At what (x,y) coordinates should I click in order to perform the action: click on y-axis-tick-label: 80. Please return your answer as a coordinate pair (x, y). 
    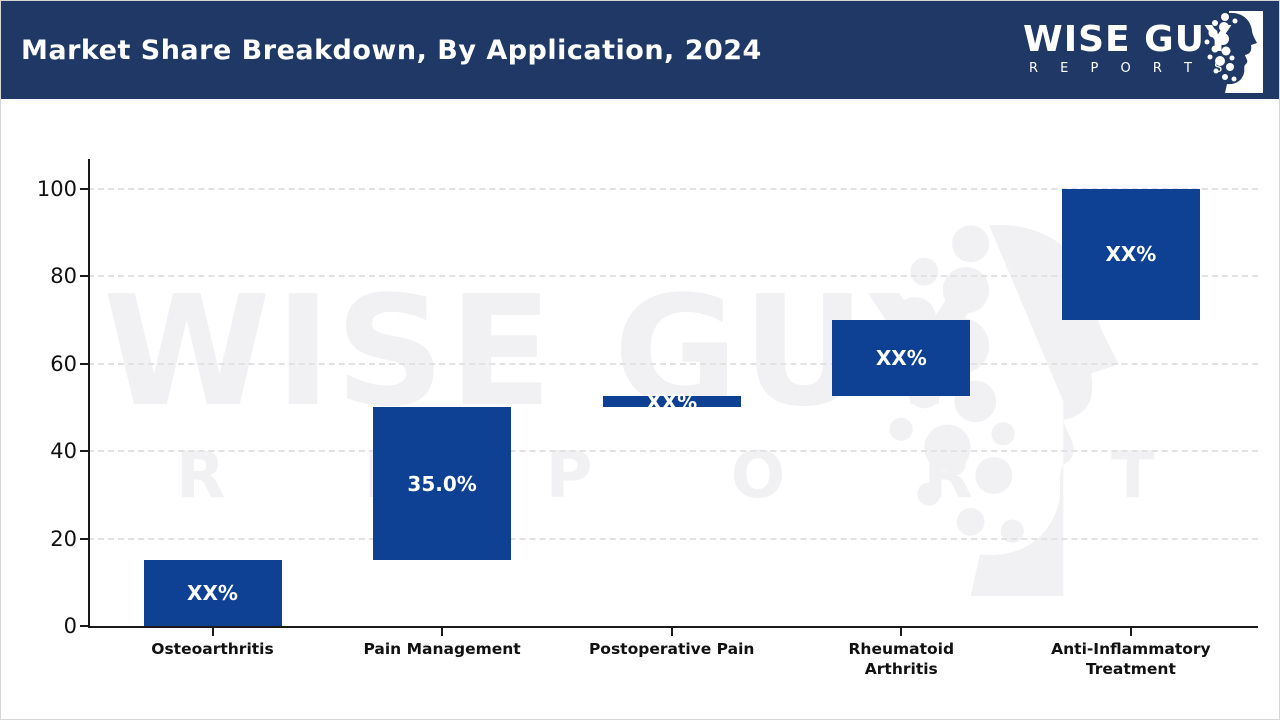
    Looking at the image, I should click on (63, 276).